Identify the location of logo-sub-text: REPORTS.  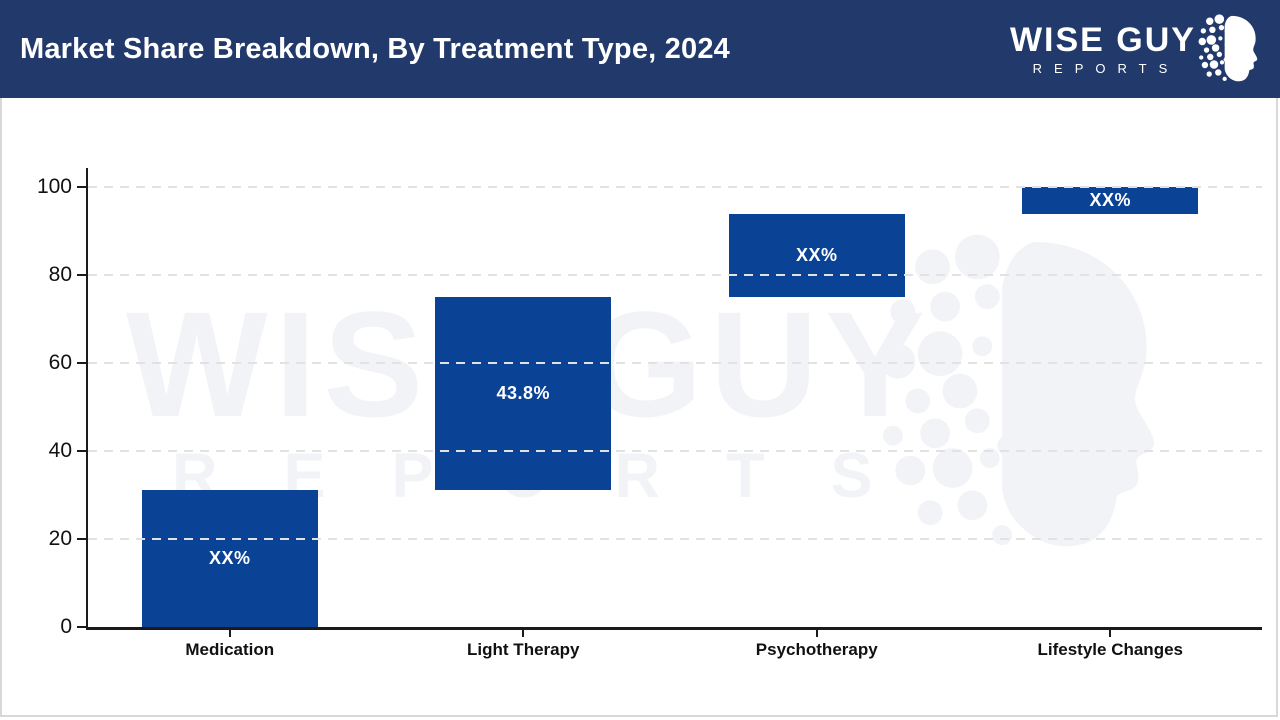
(1106, 68).